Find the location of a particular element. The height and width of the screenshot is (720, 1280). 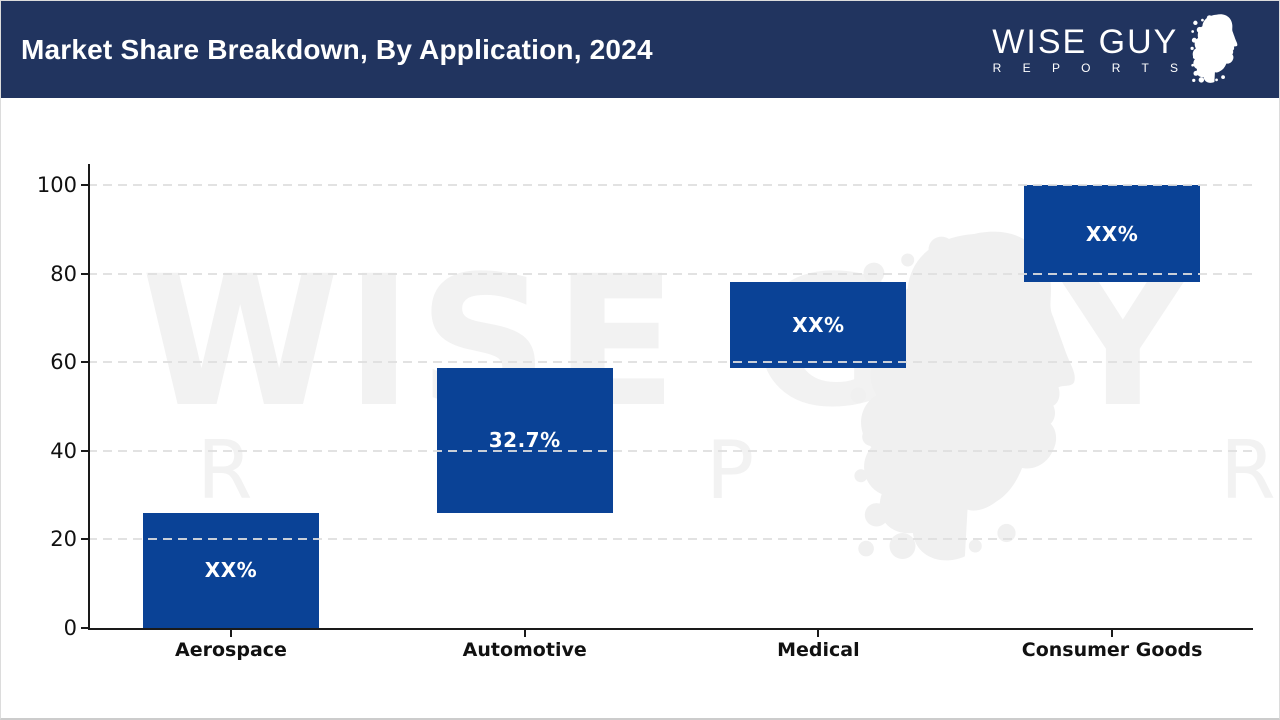

y-tick-label: 100 is located at coordinates (56, 185).